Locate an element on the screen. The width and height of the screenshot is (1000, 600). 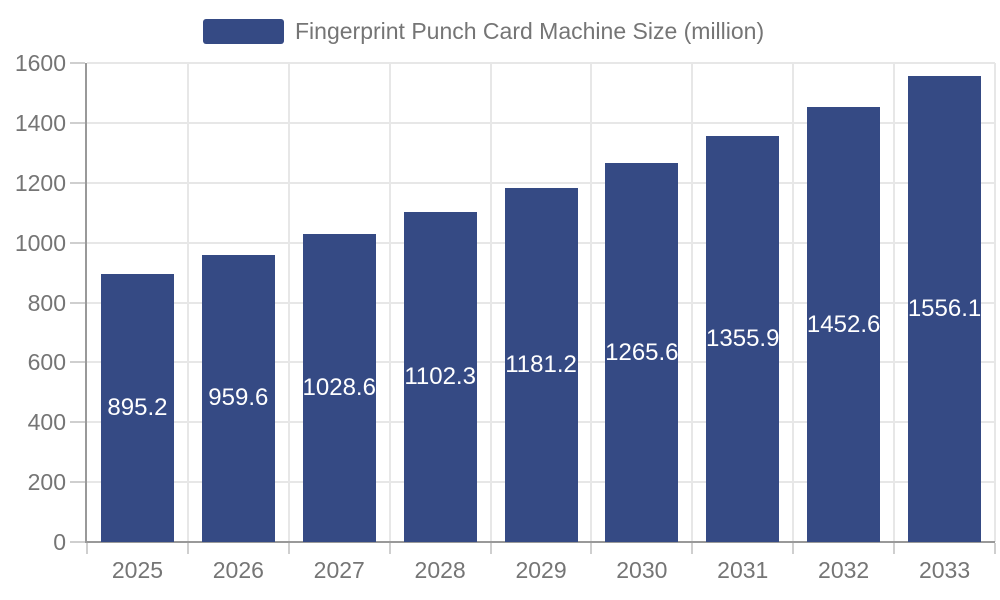
bar-2033 is located at coordinates (945, 309).